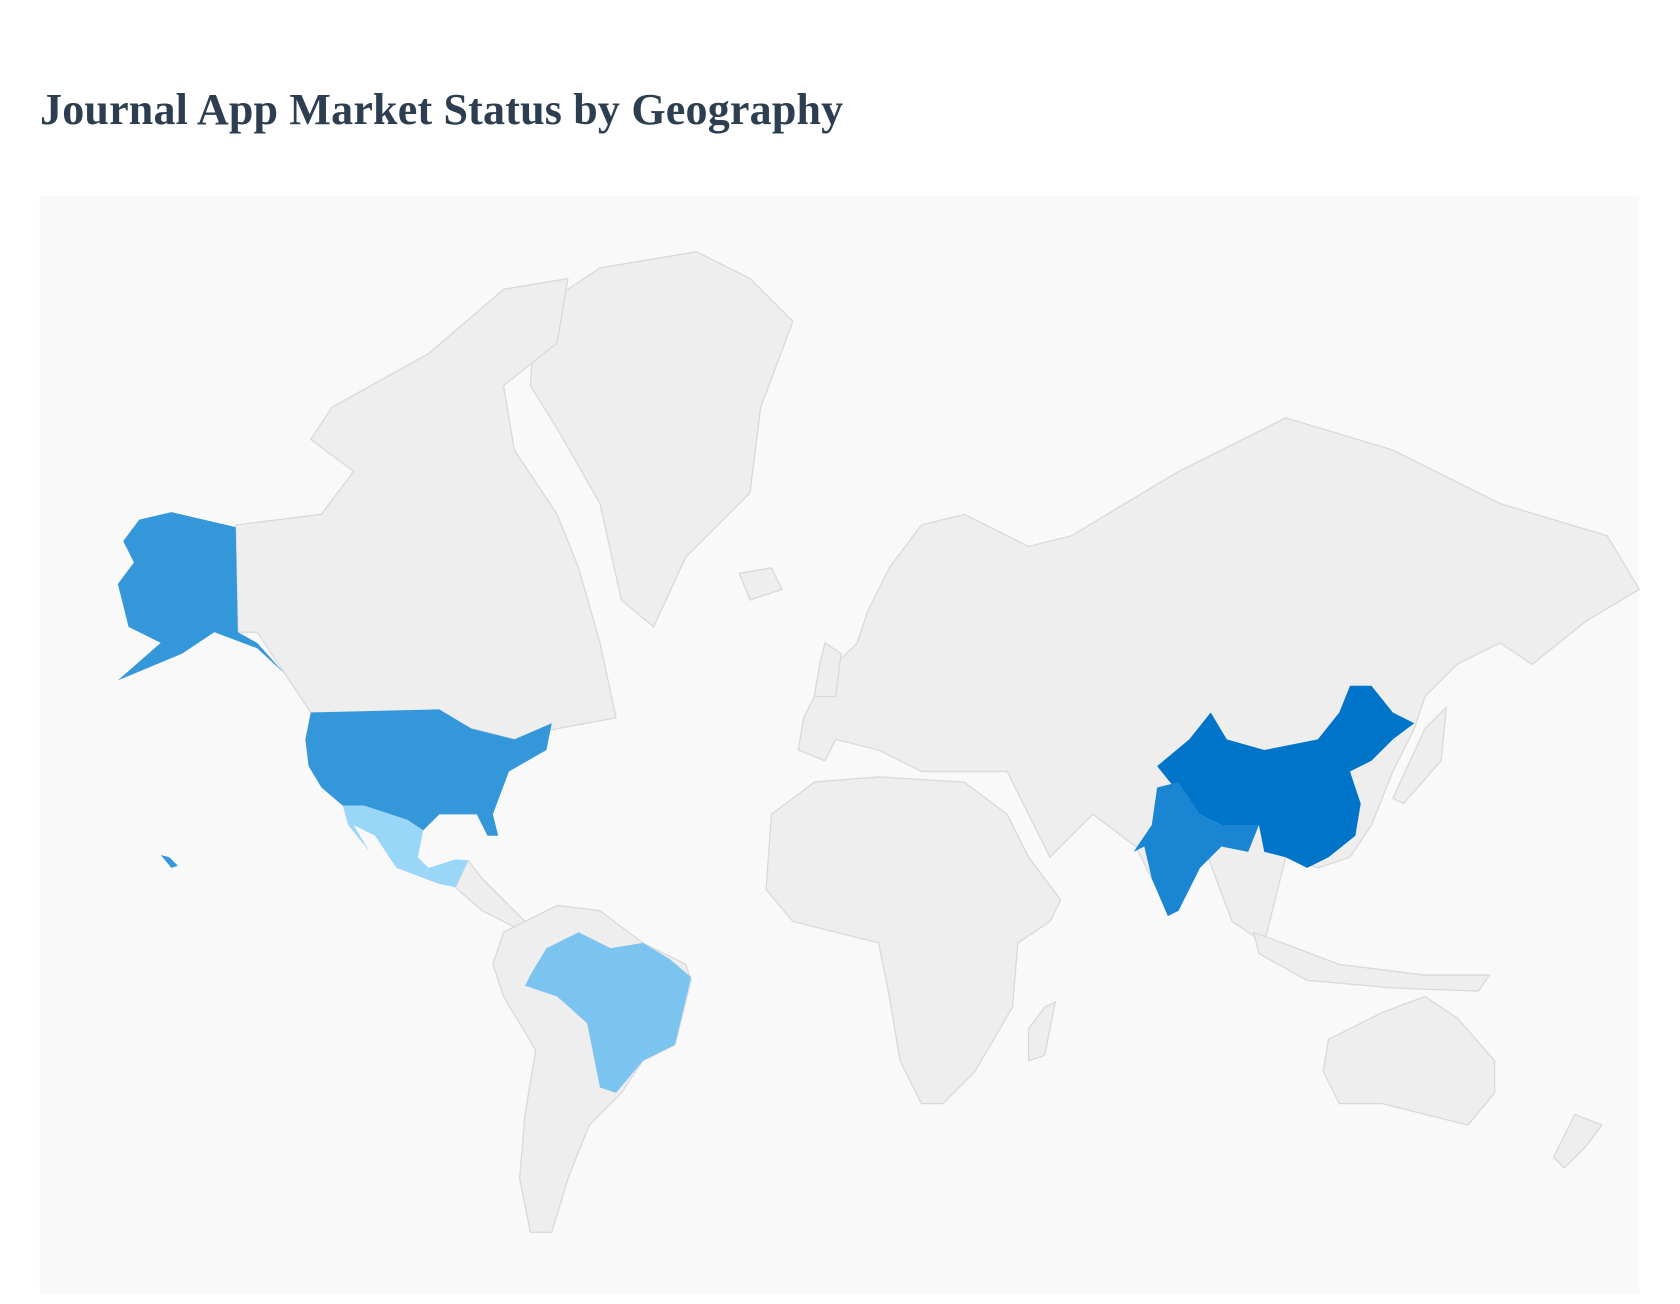 Image resolution: width=1680 pixels, height=1304 pixels. Describe the element at coordinates (490, 893) in the screenshot. I see `central-america` at that location.